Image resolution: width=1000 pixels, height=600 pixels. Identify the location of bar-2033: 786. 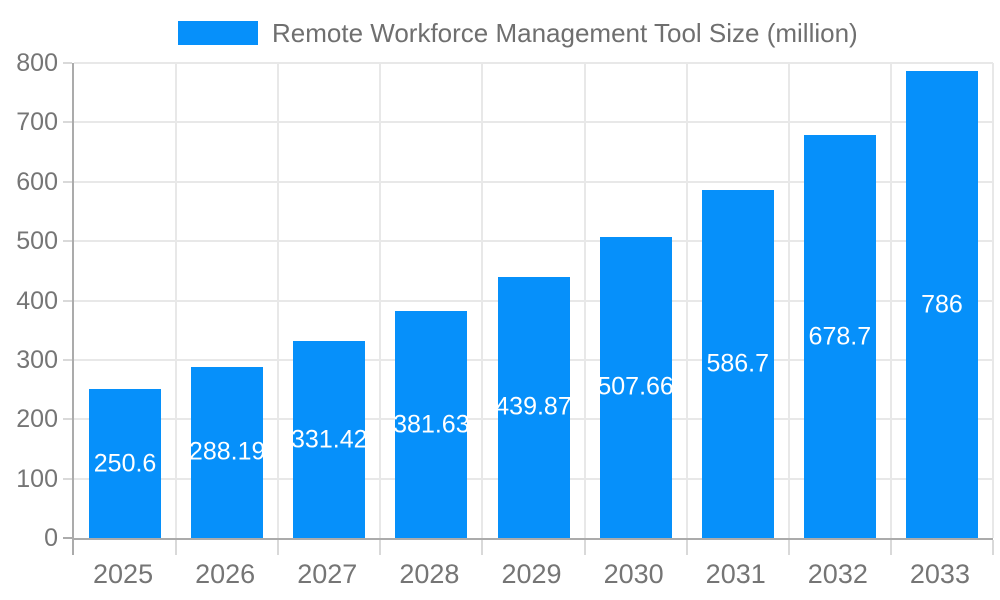
(941, 304).